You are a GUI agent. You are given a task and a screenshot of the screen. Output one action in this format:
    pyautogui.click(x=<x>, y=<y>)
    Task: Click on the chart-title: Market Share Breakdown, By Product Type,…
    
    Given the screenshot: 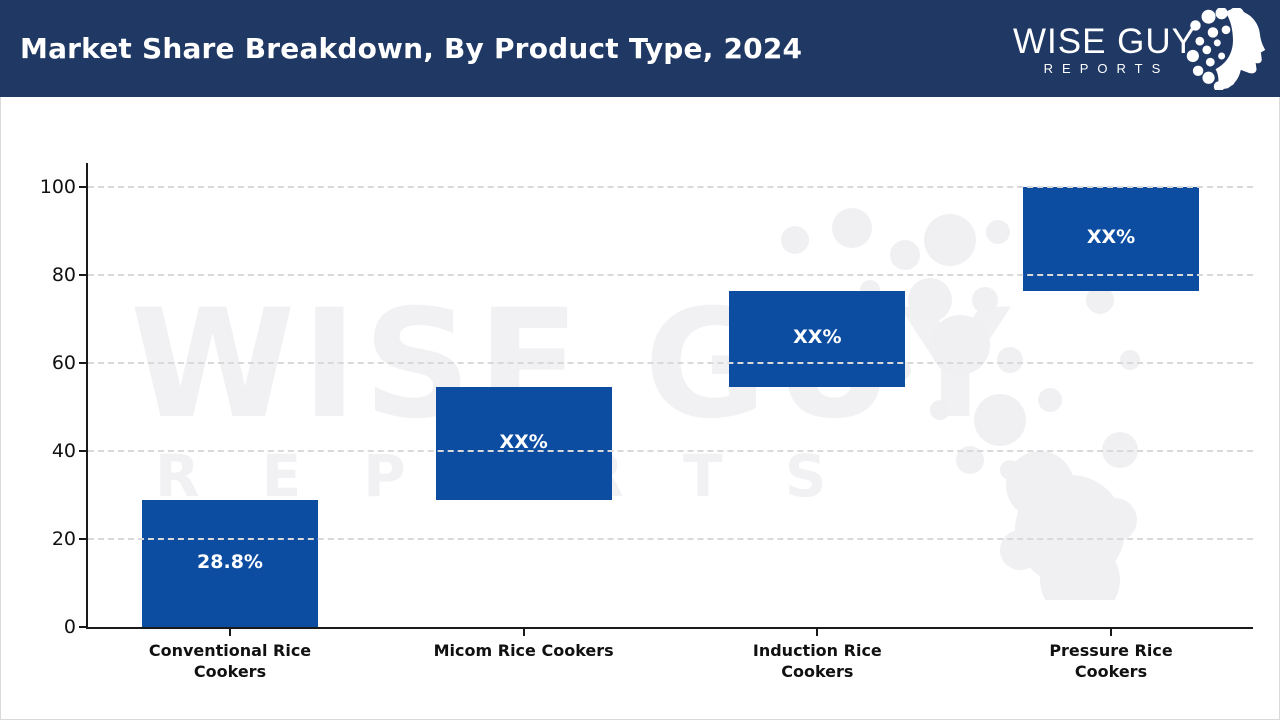 What is the action you would take?
    pyautogui.click(x=411, y=48)
    